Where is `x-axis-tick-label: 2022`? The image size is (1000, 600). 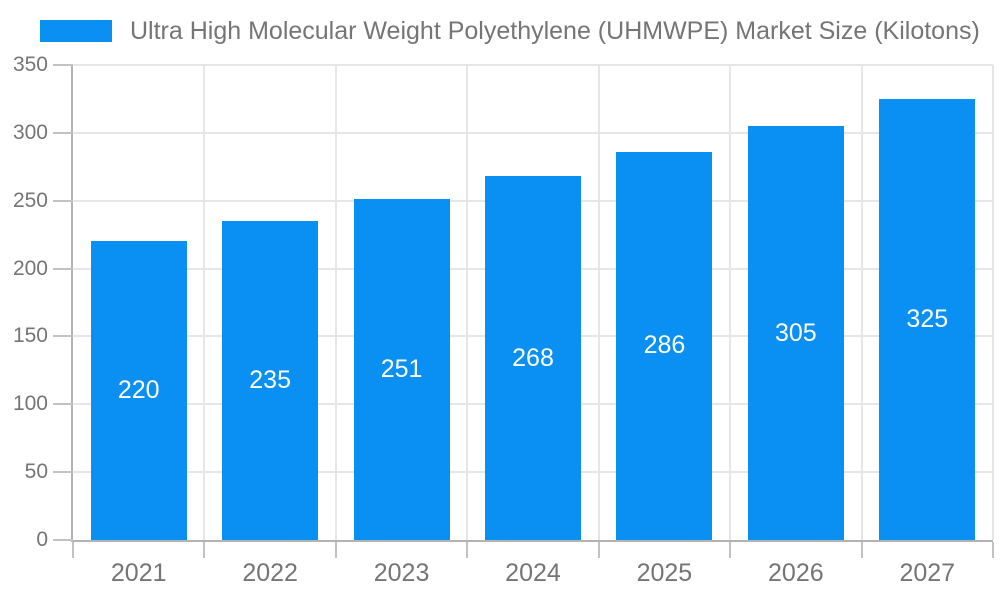 x-axis-tick-label: 2022 is located at coordinates (270, 573).